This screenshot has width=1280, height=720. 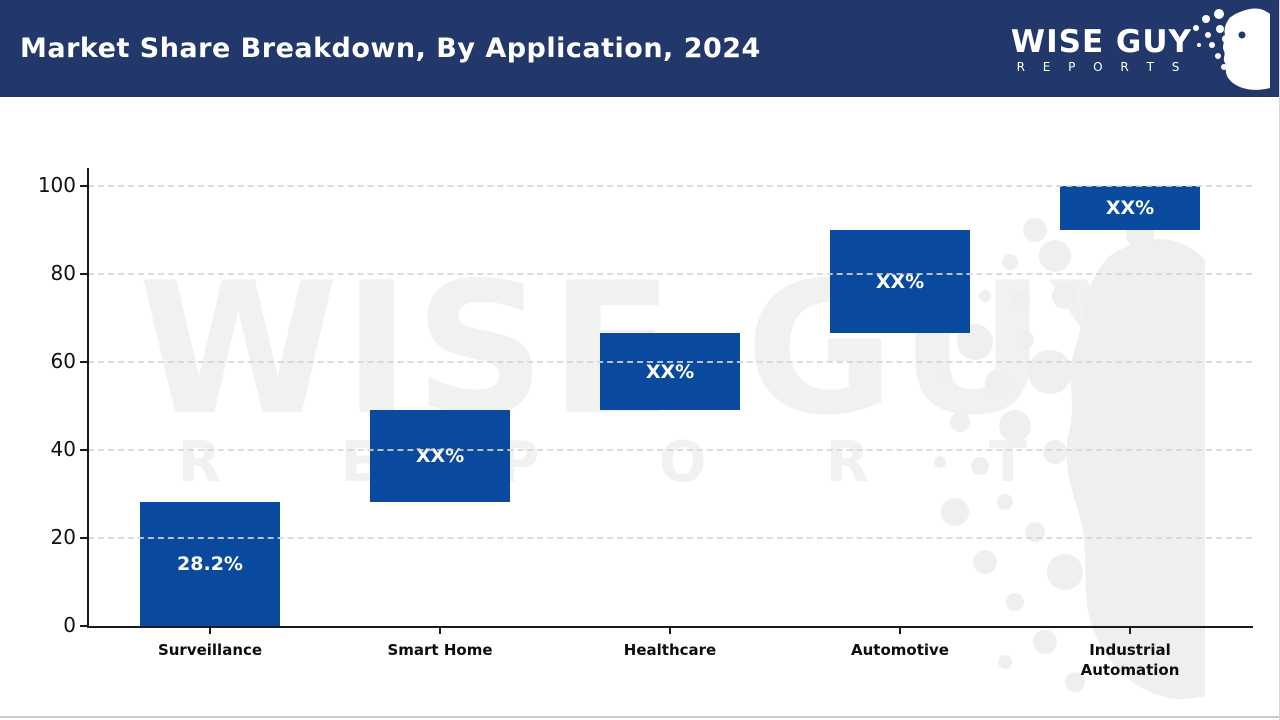 I want to click on y-tick-label: 100, so click(x=56, y=185).